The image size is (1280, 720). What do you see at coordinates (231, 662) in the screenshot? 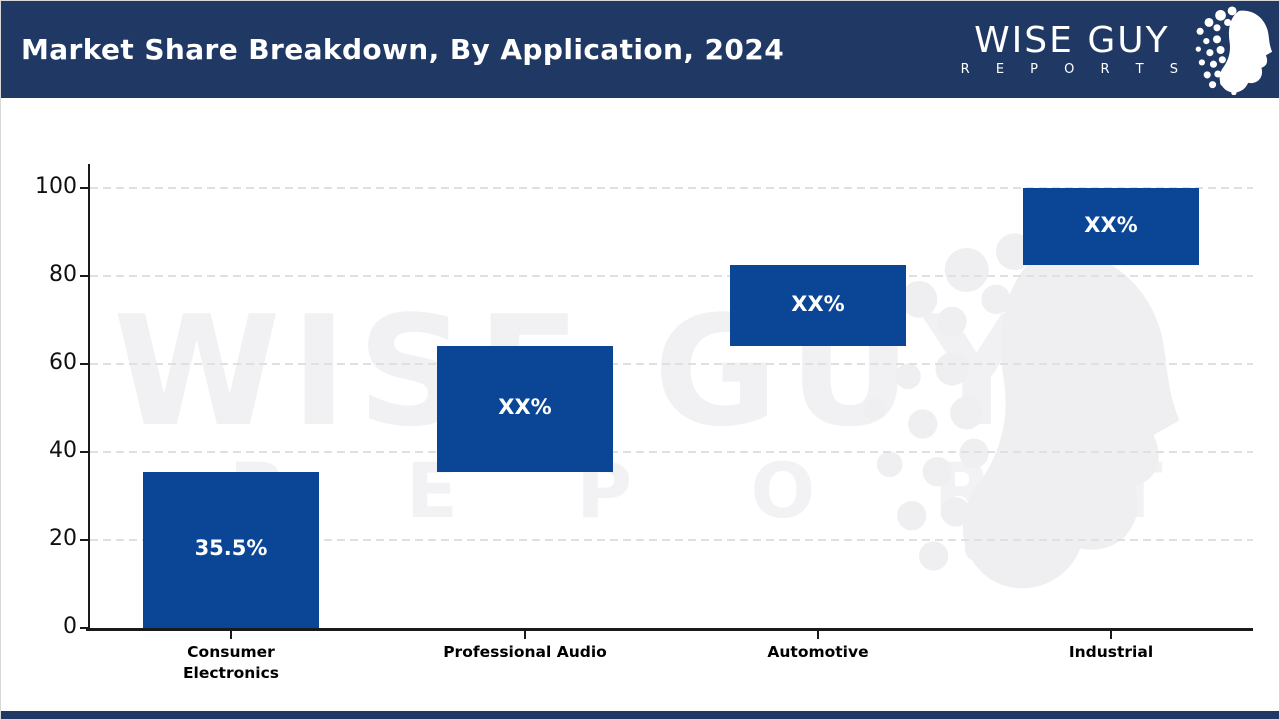
I see `x-label-consumer-electronics: Consumer Electronics` at bounding box center [231, 662].